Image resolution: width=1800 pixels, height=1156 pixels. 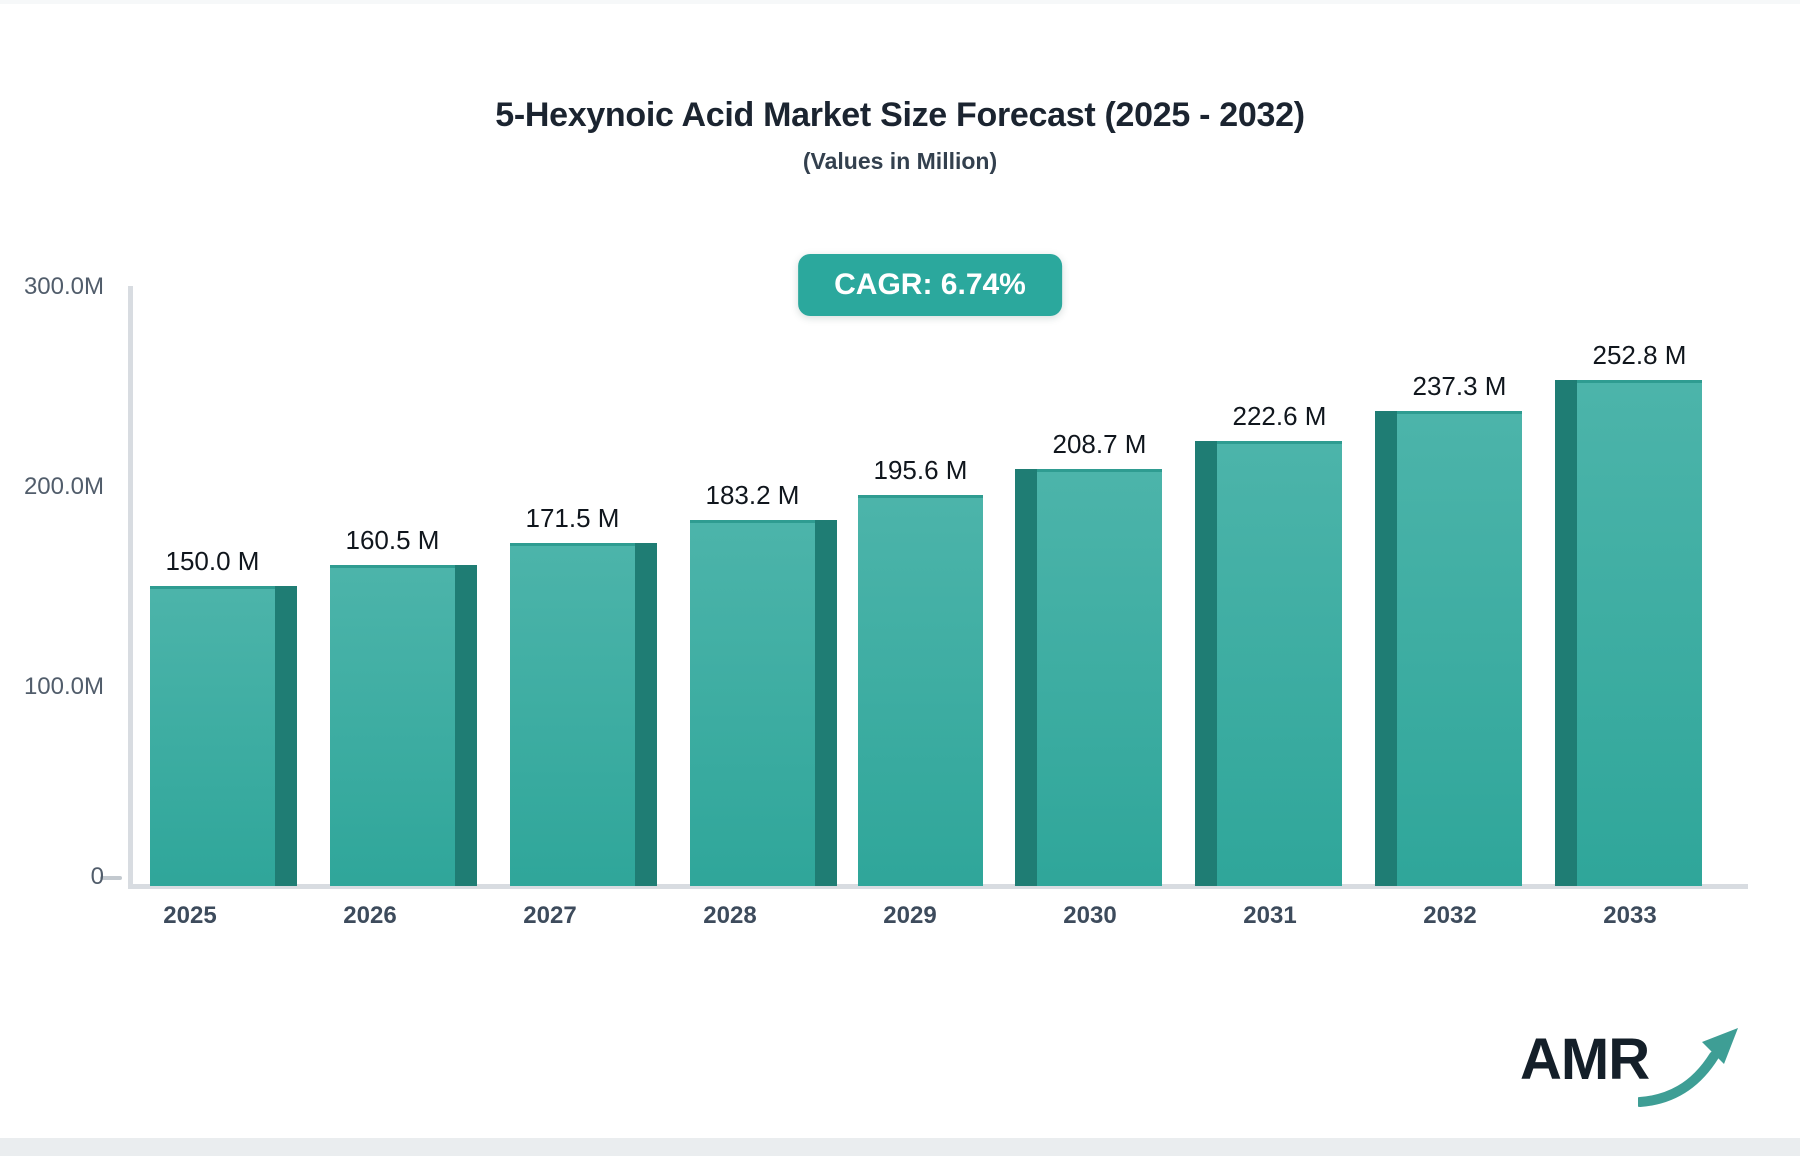 I want to click on x-axis-label: 2033, so click(x=1630, y=915).